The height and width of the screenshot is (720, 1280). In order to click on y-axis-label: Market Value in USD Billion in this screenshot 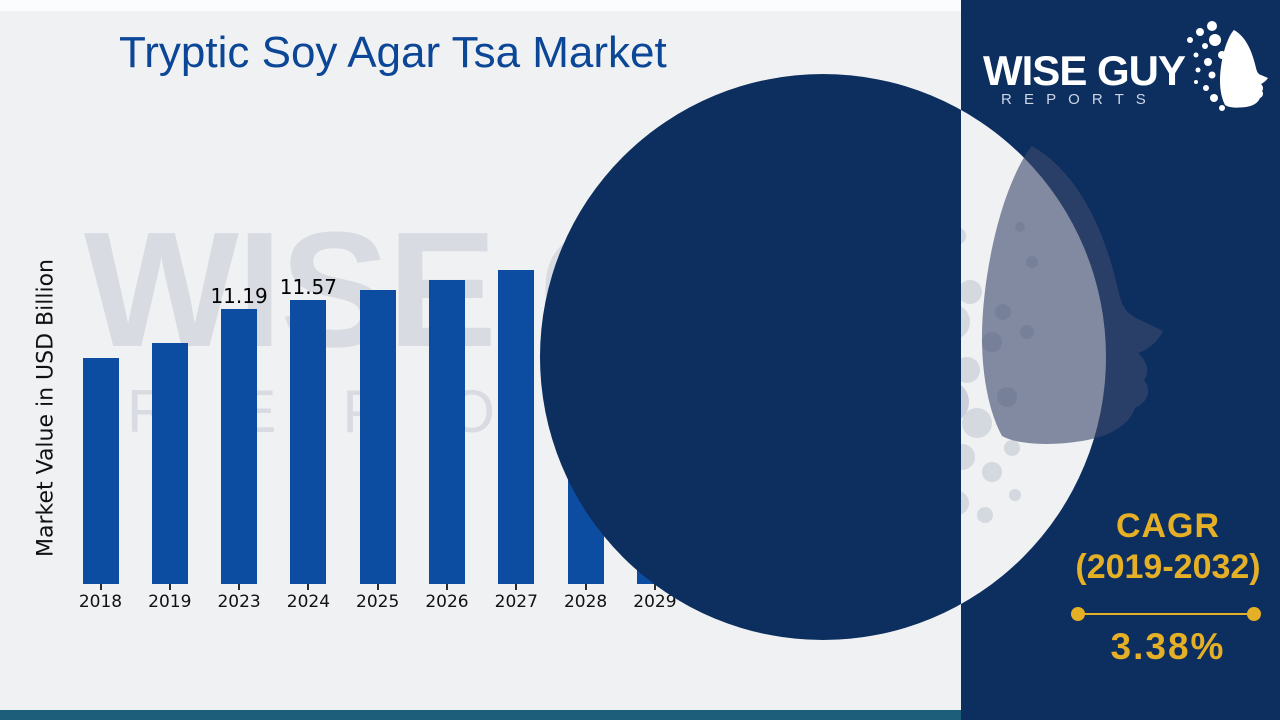, I will do `click(46, 408)`.